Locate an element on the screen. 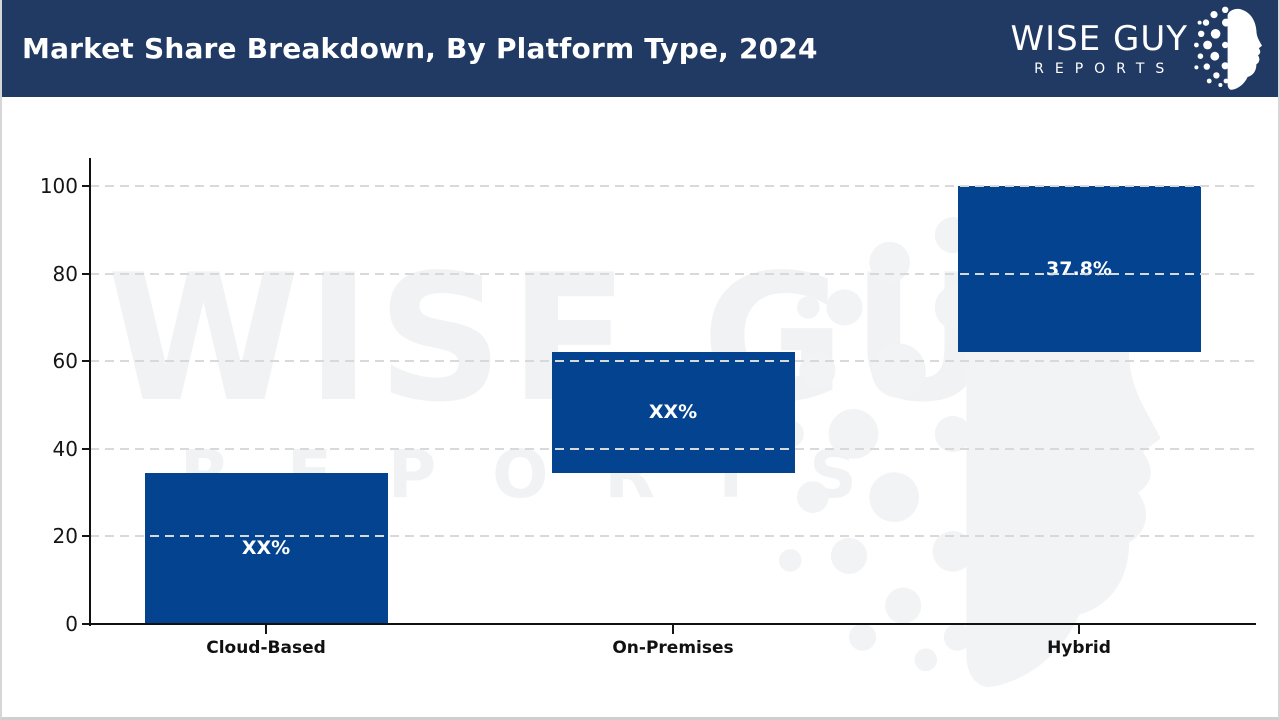 This screenshot has height=720, width=1280. bar-value-label: XX% is located at coordinates (266, 548).